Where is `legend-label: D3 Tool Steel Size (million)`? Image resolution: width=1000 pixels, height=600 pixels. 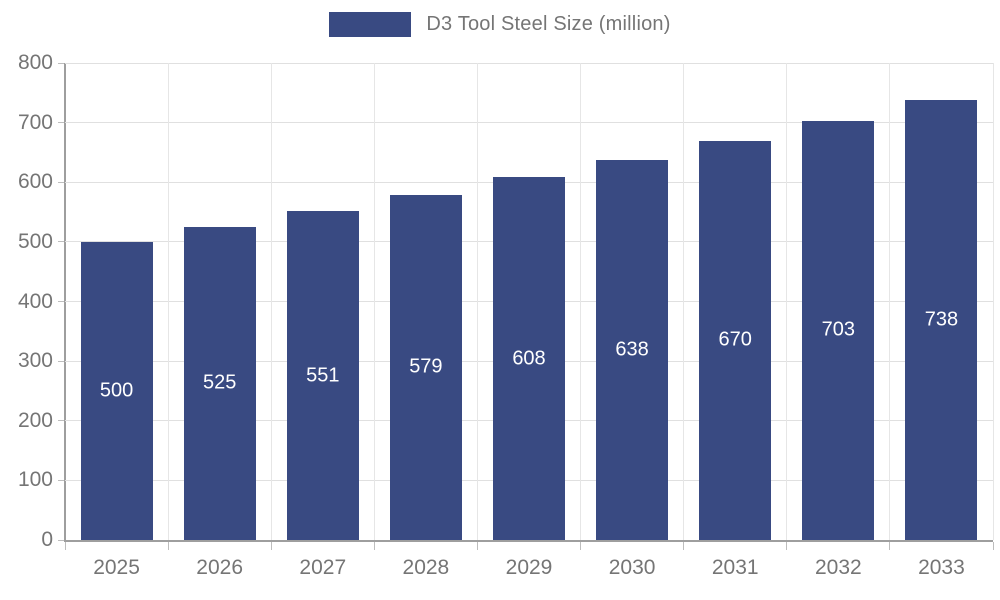
legend-label: D3 Tool Steel Size (million) is located at coordinates (548, 24).